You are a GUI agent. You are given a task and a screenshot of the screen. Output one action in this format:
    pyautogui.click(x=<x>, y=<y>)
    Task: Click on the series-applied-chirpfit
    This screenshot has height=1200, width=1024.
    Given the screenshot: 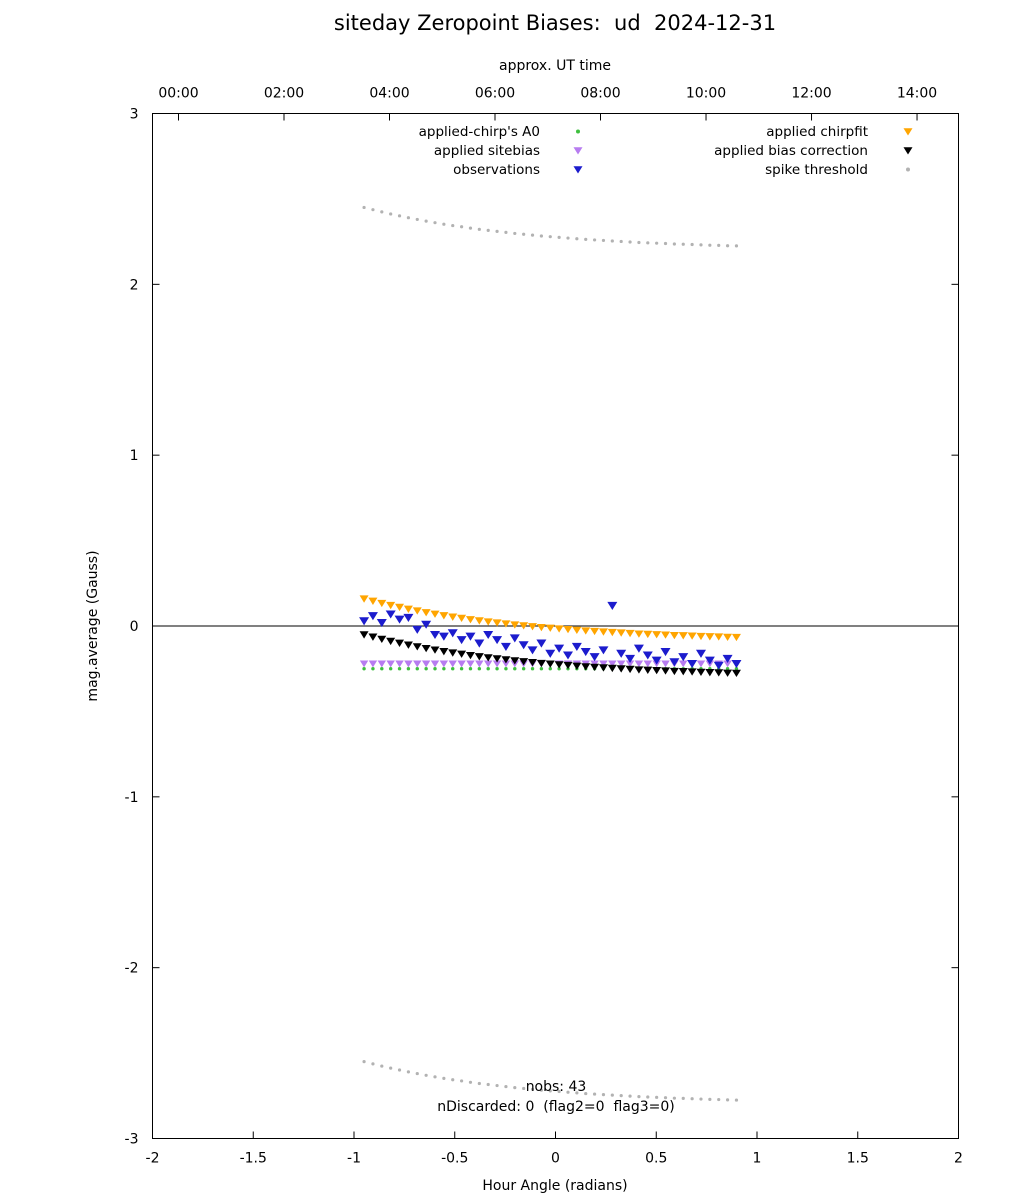 What is the action you would take?
    pyautogui.click(x=550, y=618)
    